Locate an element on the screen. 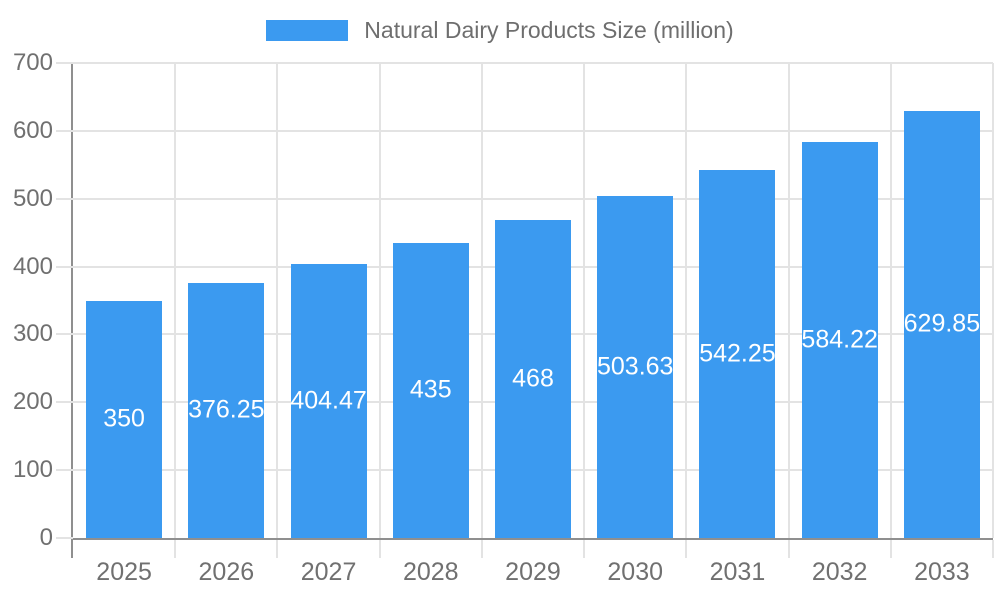 This screenshot has width=1000, height=600. bar: 376.25 is located at coordinates (226, 410).